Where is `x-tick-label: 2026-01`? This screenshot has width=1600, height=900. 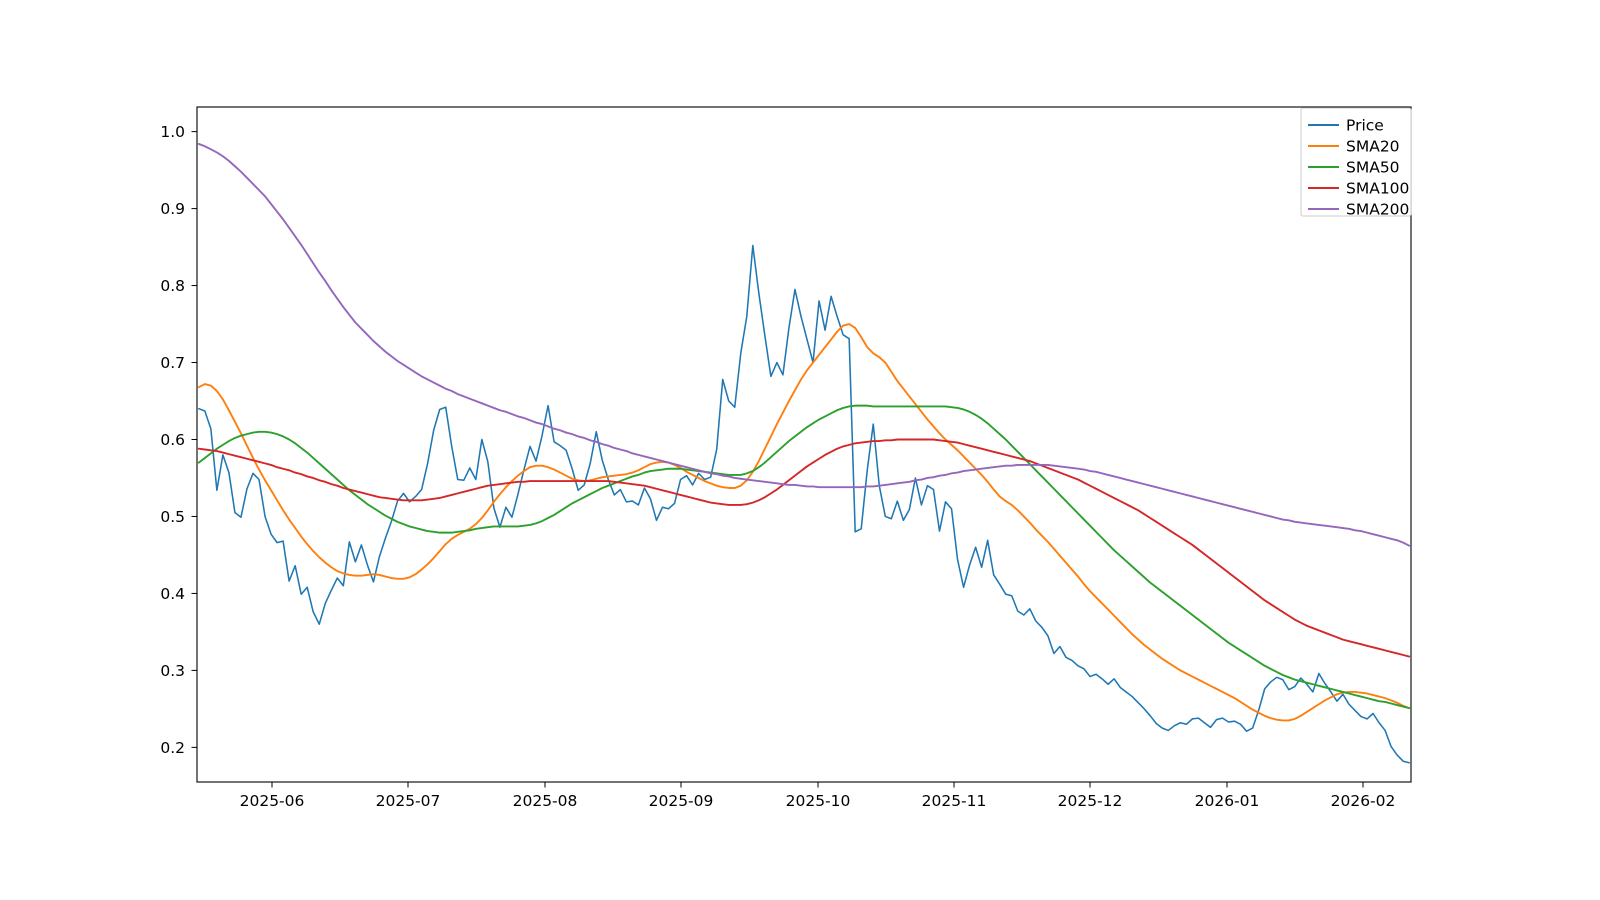 x-tick-label: 2026-01 is located at coordinates (1227, 801).